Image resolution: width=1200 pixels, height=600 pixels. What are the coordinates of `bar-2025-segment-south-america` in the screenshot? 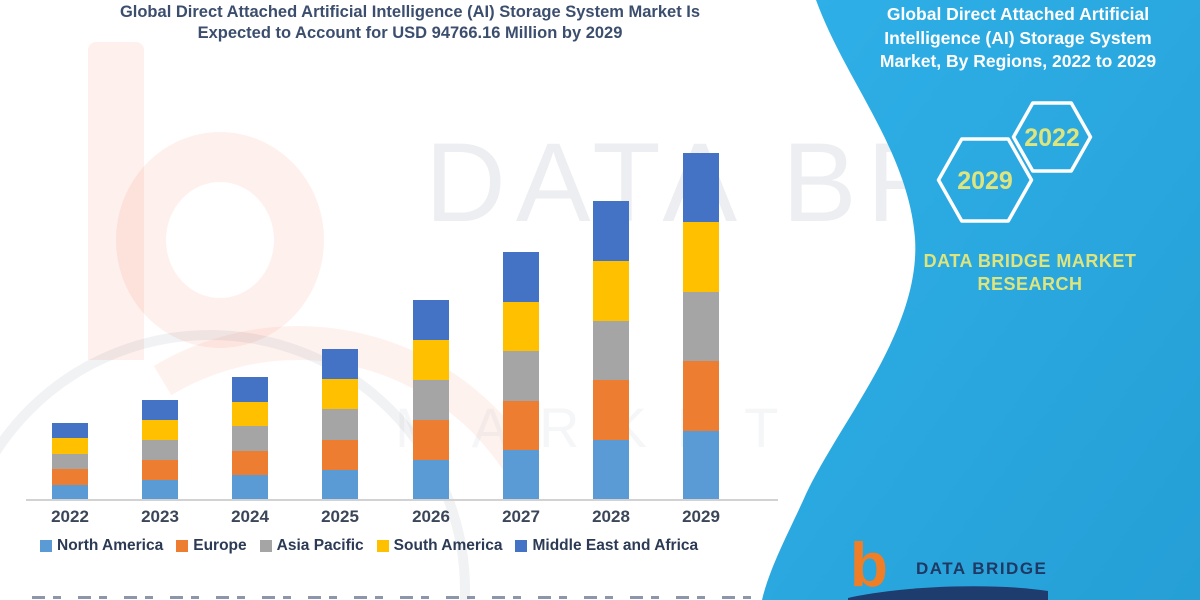 It's located at (340, 394).